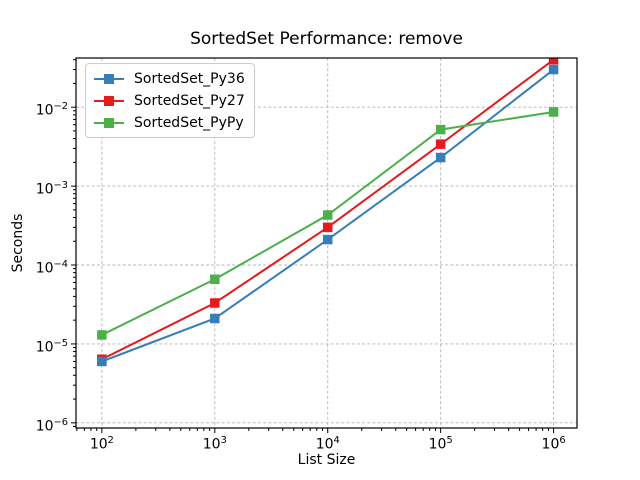 The image size is (640, 480). Describe the element at coordinates (101, 444) in the screenshot. I see `x-tick-label: 102` at that location.